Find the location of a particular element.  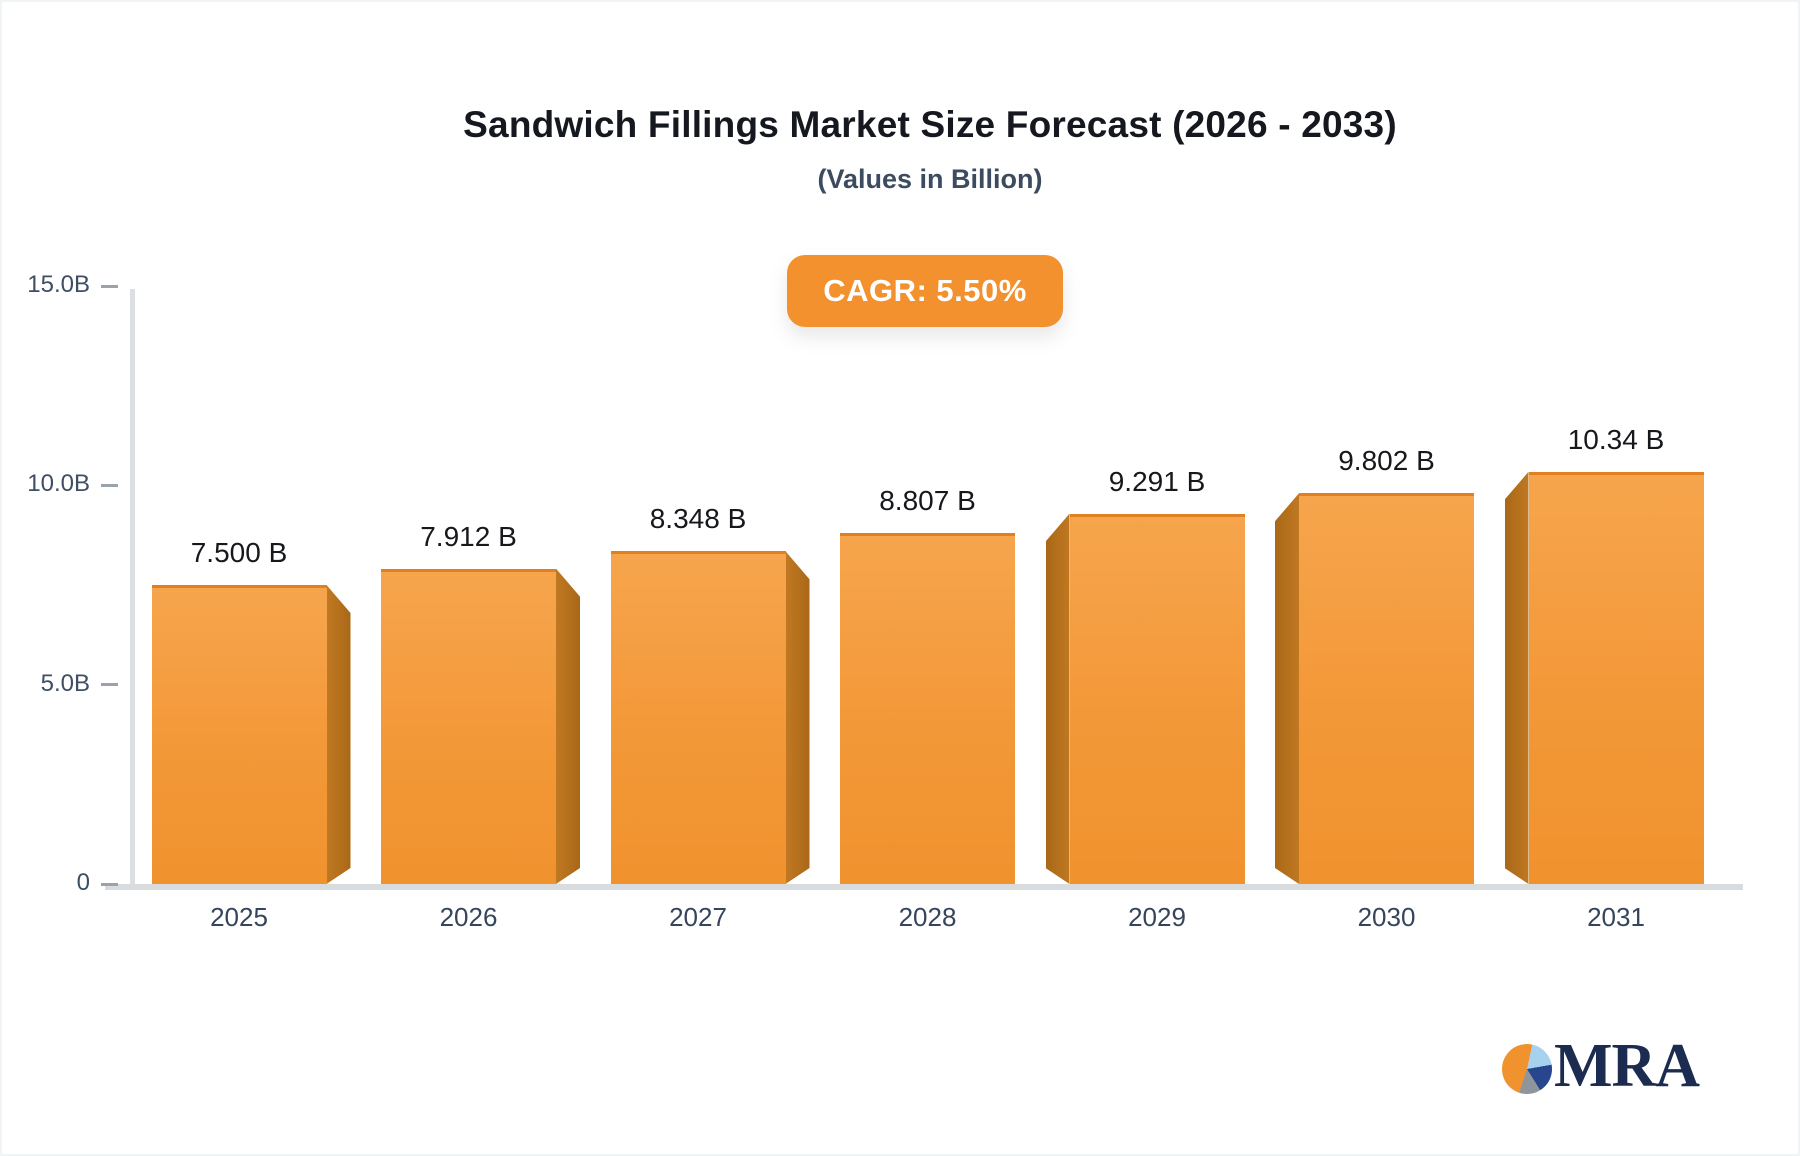

x-axis-label: 2027 is located at coordinates (698, 917).